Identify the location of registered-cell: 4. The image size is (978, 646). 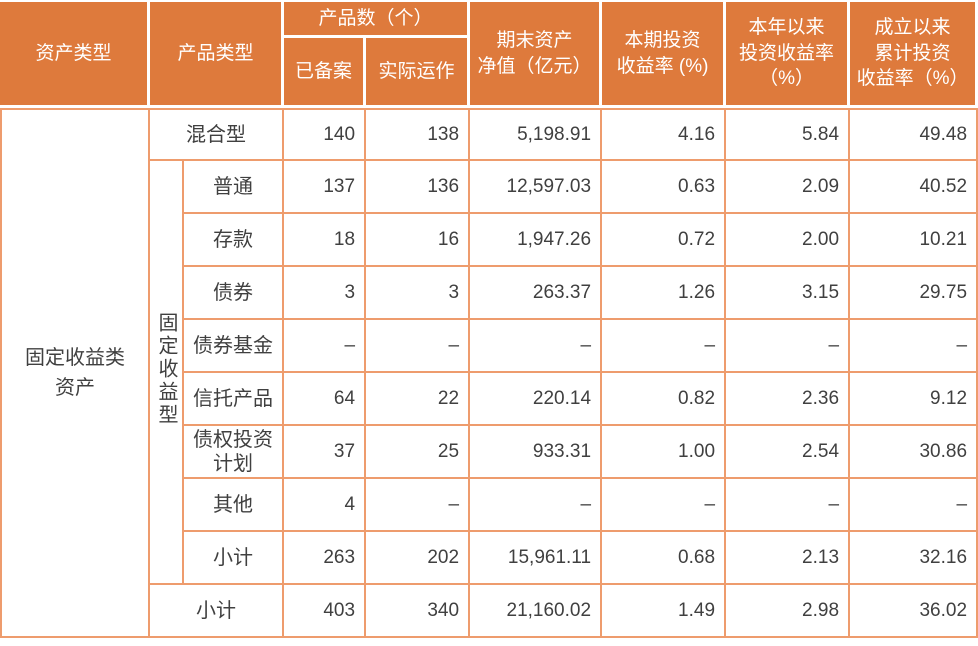
(325, 505).